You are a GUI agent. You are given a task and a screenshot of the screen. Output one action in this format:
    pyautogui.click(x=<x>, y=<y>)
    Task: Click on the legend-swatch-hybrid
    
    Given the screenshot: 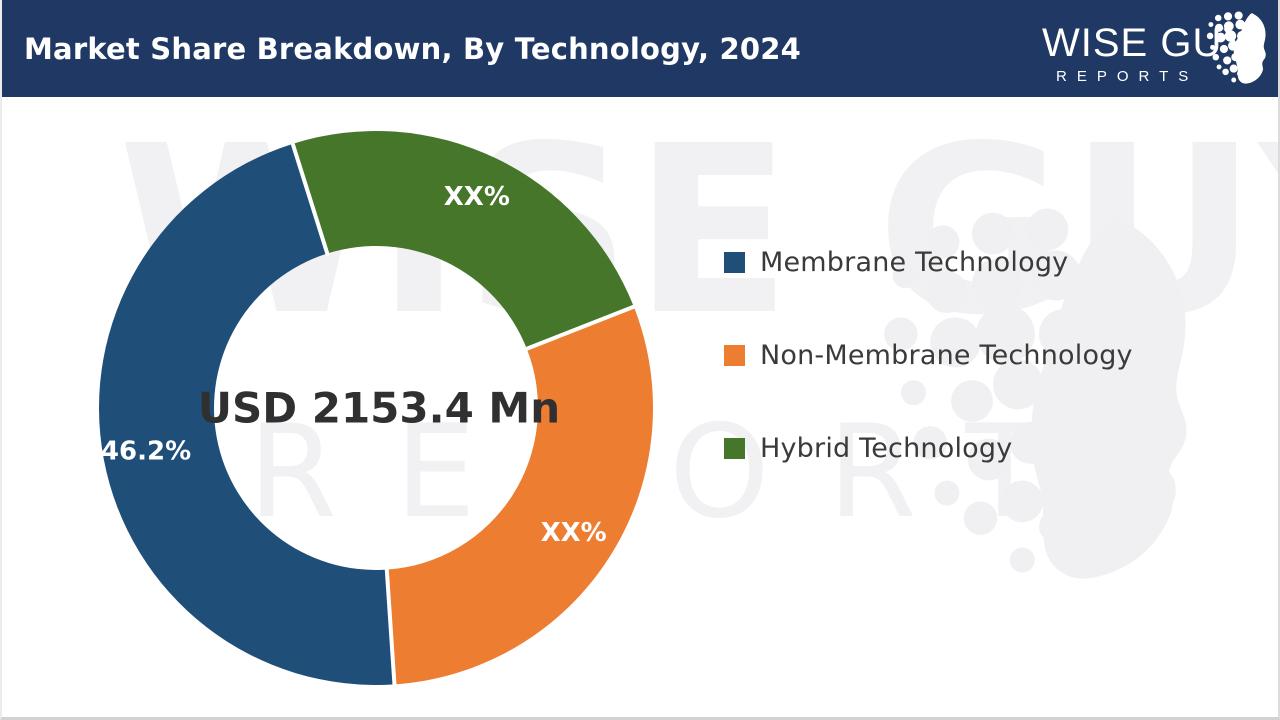 What is the action you would take?
    pyautogui.click(x=734, y=448)
    